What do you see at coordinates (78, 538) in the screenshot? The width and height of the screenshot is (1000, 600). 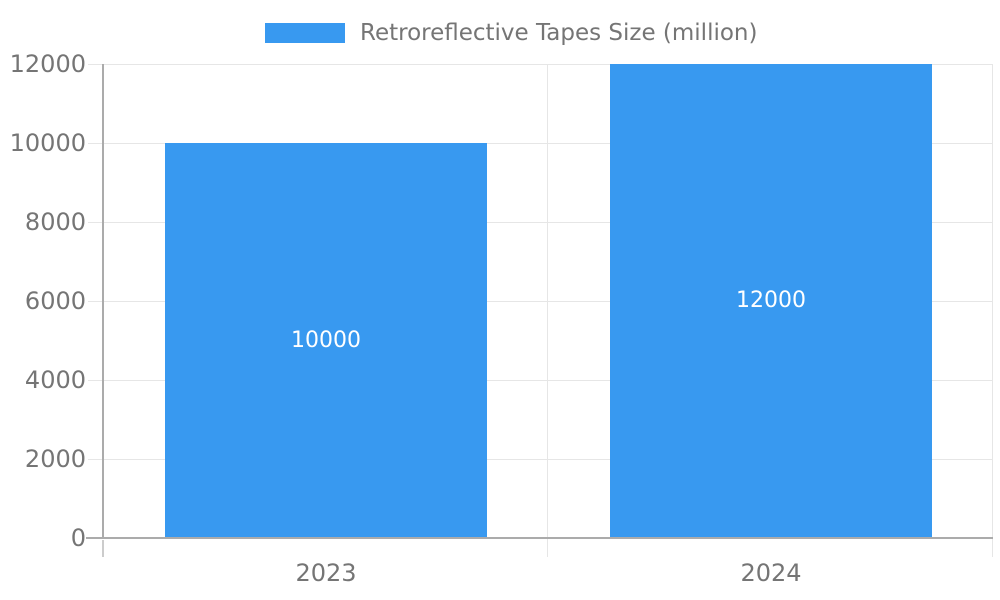 I see `y-tick-label: 0` at bounding box center [78, 538].